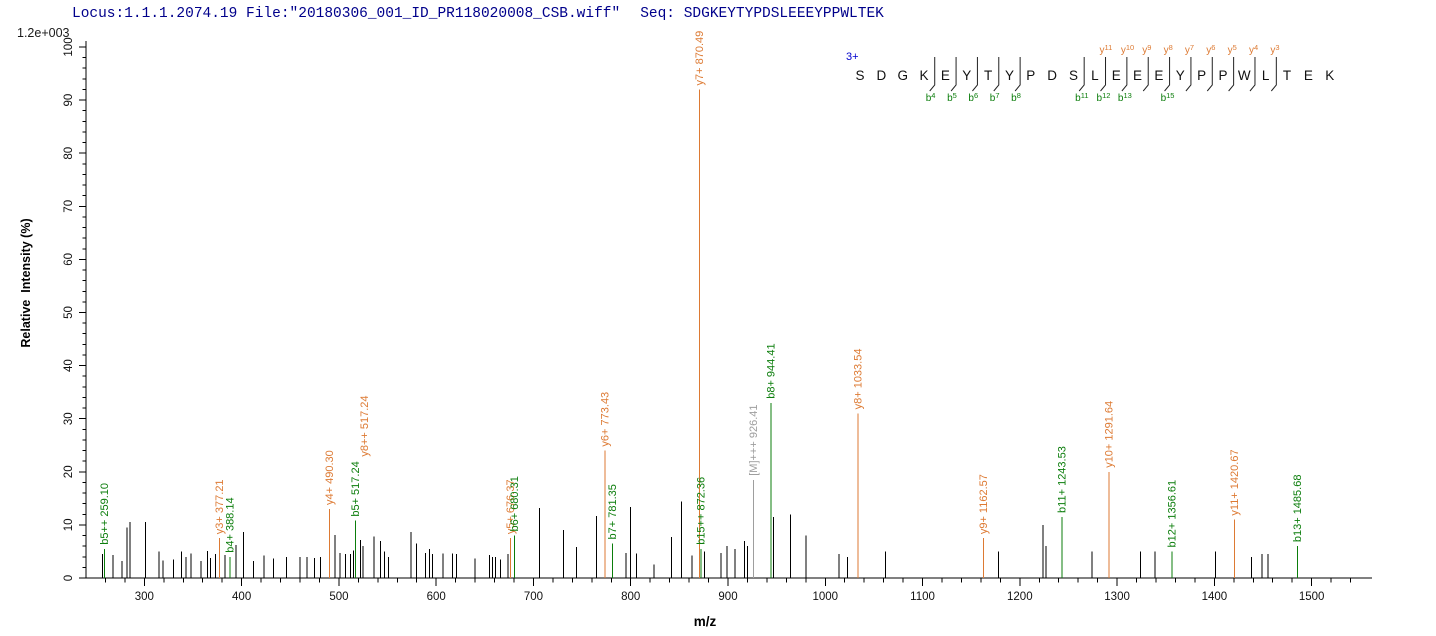 The width and height of the screenshot is (1436, 636). Describe the element at coordinates (1052, 75) in the screenshot. I see `residue-10-D: D` at that location.